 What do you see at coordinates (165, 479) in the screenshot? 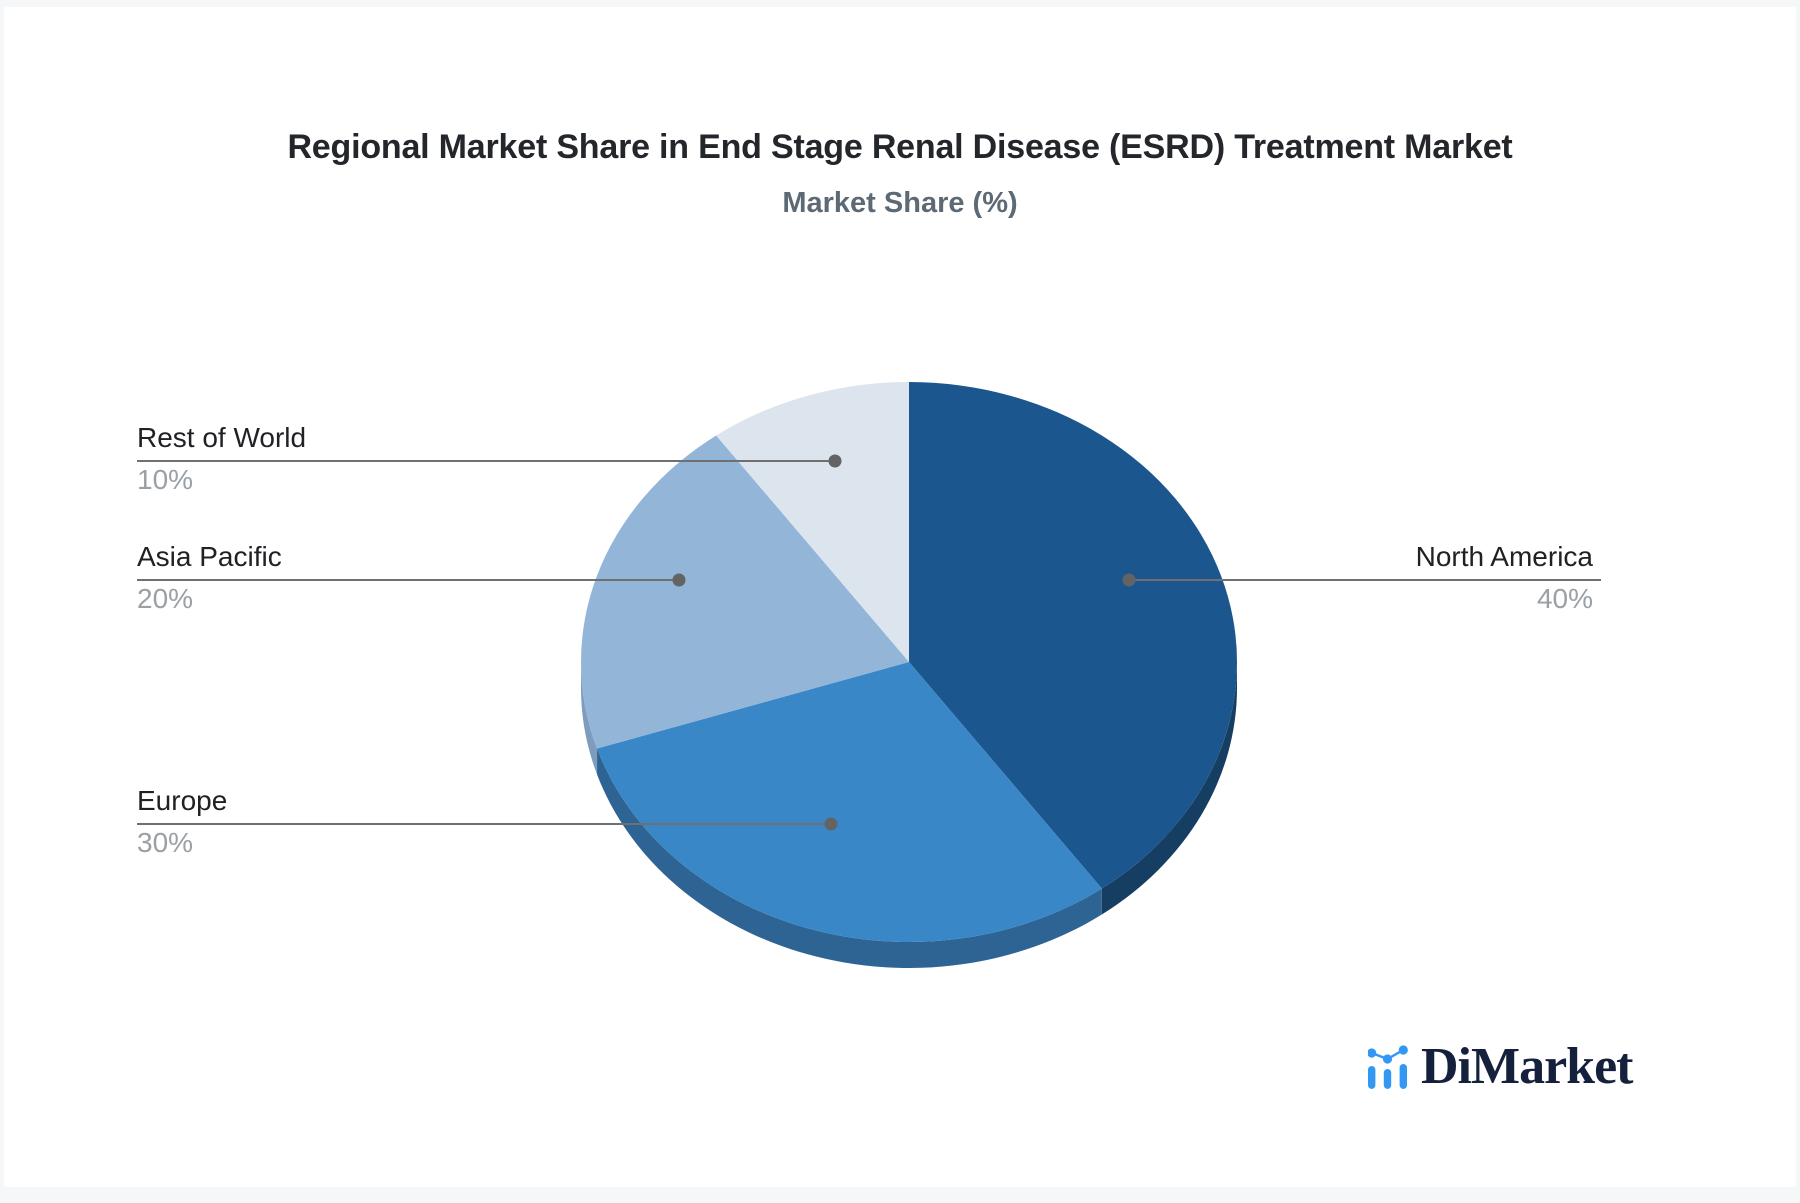
I see `callout-value: 10%` at bounding box center [165, 479].